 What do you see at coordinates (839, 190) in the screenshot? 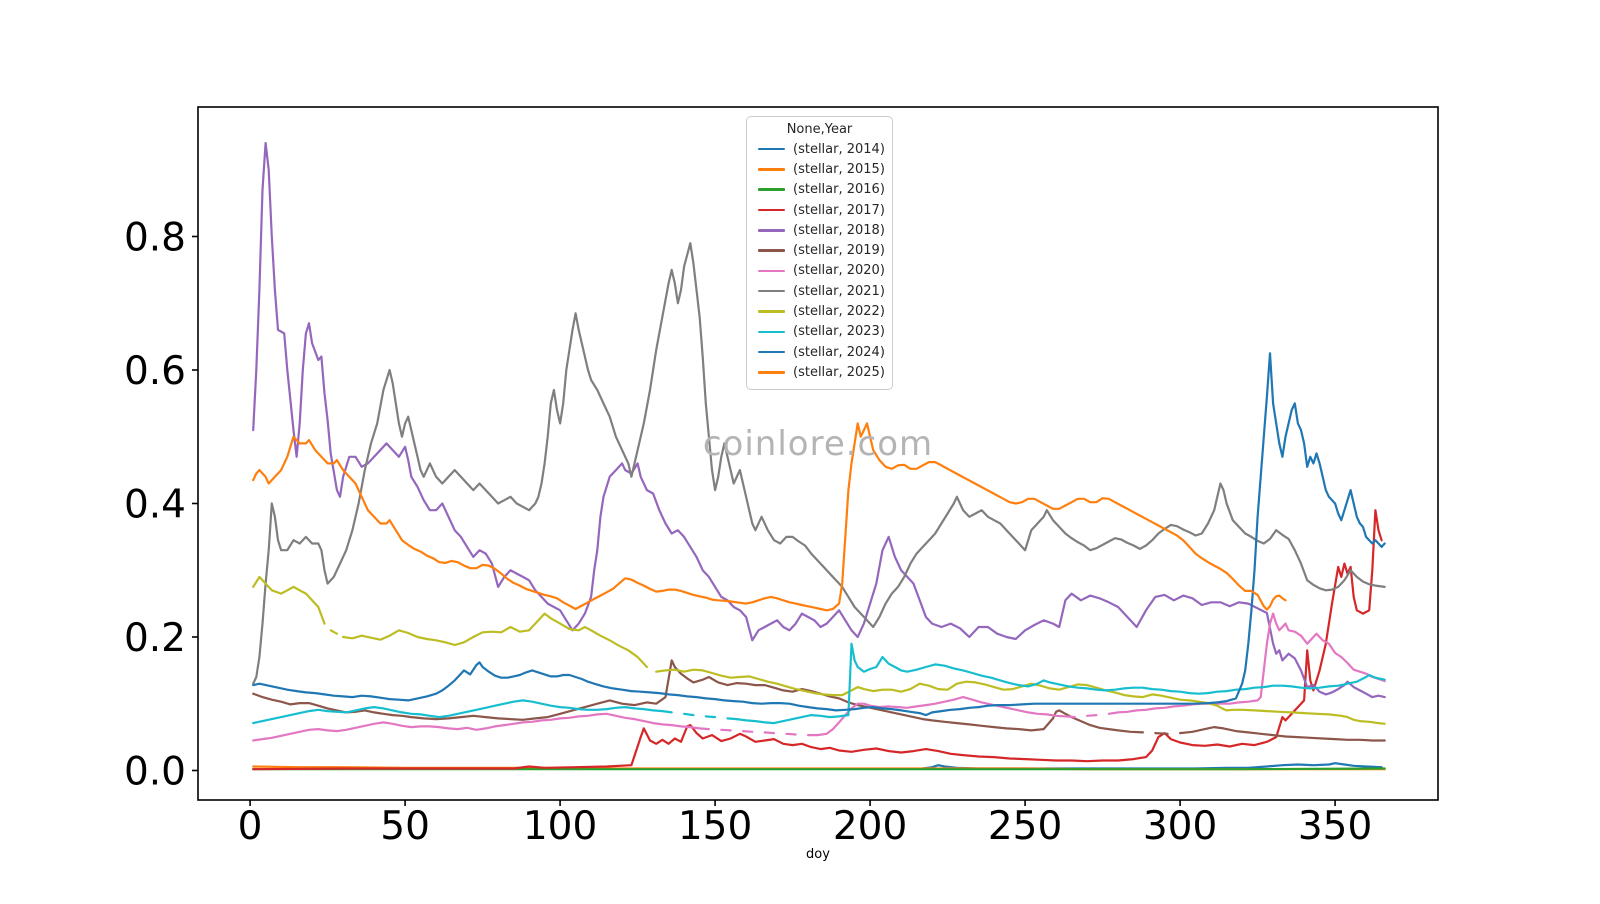
I see `legend-label: (stellar, 2016)` at bounding box center [839, 190].